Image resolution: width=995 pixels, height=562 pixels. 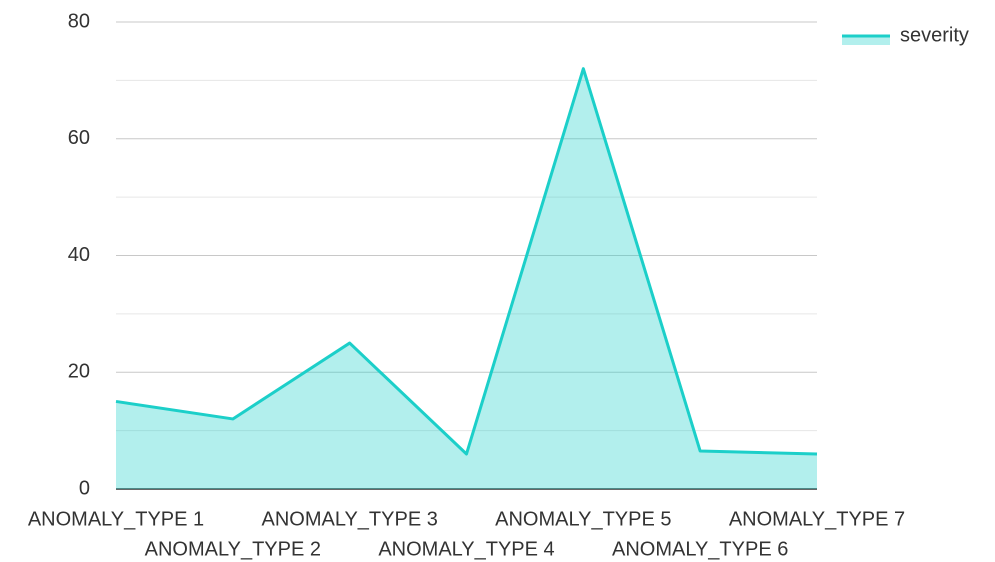 I want to click on y-tick-label: 20, so click(x=79, y=372).